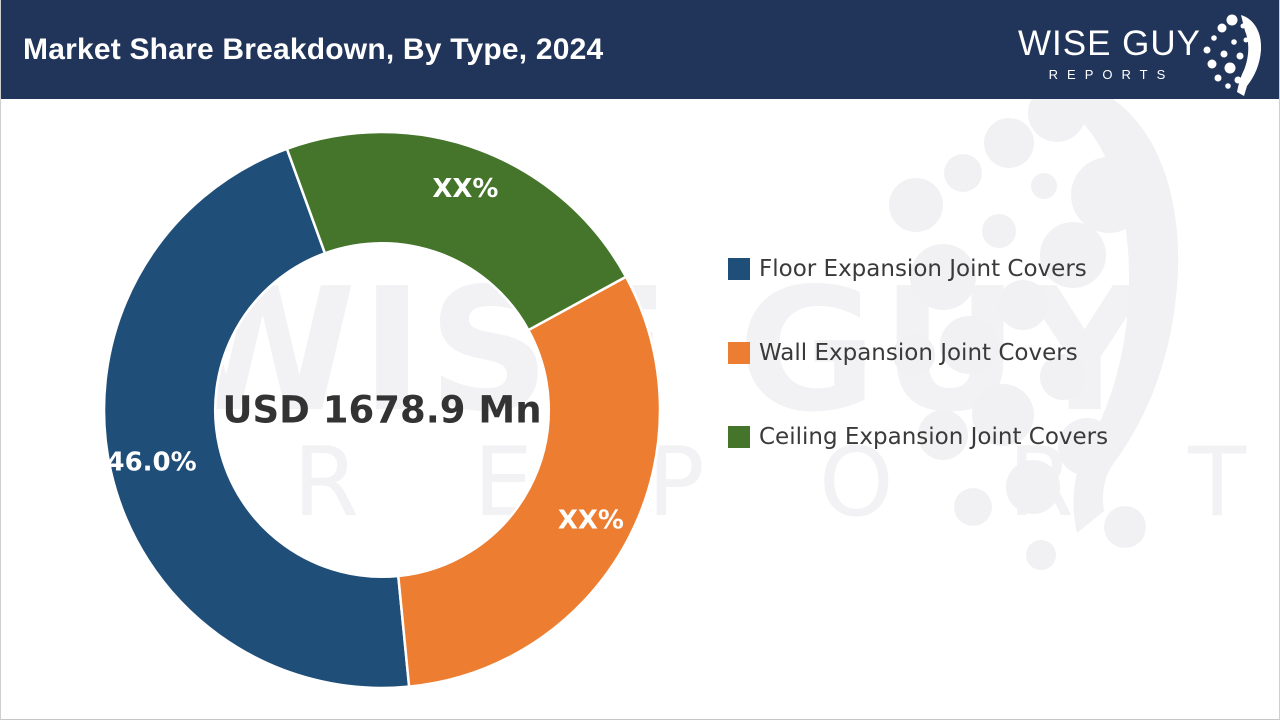  What do you see at coordinates (739, 269) in the screenshot?
I see `legend-swatch-floor` at bounding box center [739, 269].